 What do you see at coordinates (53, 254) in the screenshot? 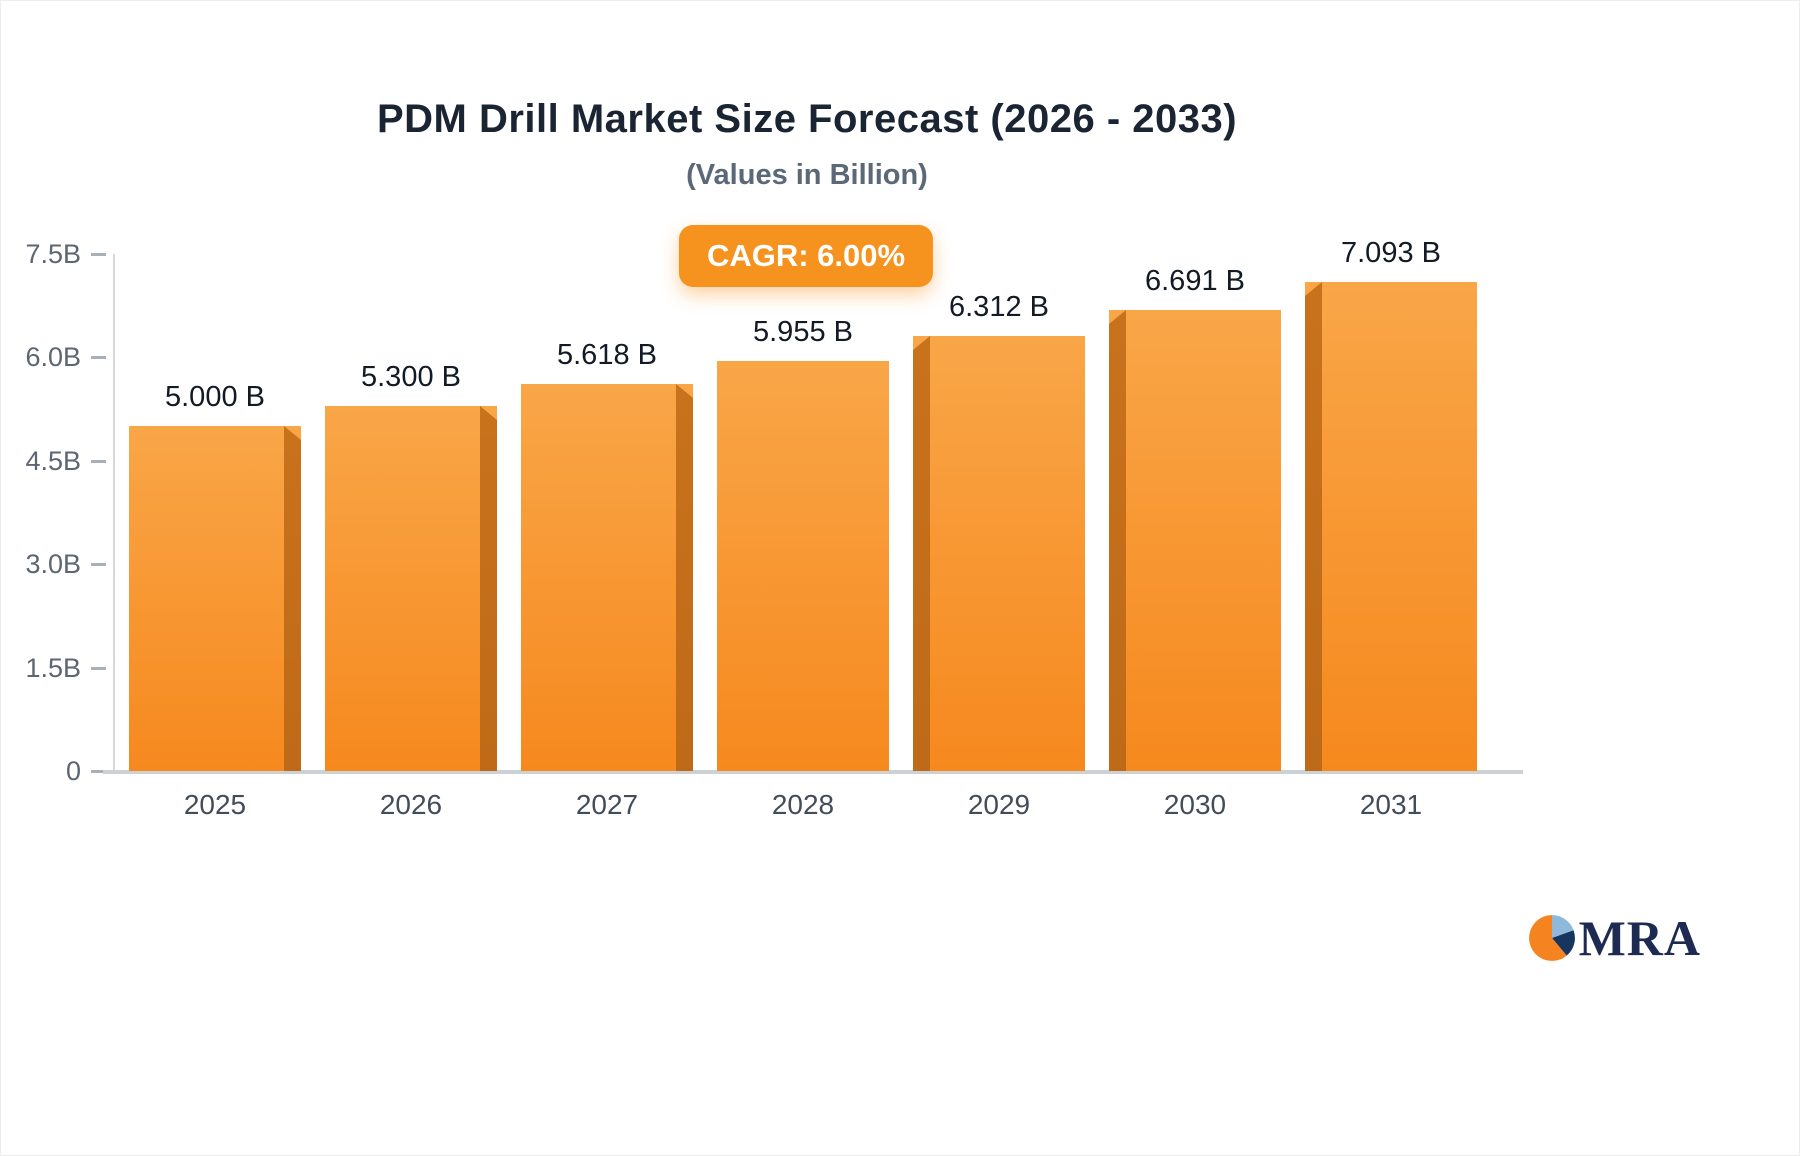
I see `y-tick-label: 7.5B` at bounding box center [53, 254].